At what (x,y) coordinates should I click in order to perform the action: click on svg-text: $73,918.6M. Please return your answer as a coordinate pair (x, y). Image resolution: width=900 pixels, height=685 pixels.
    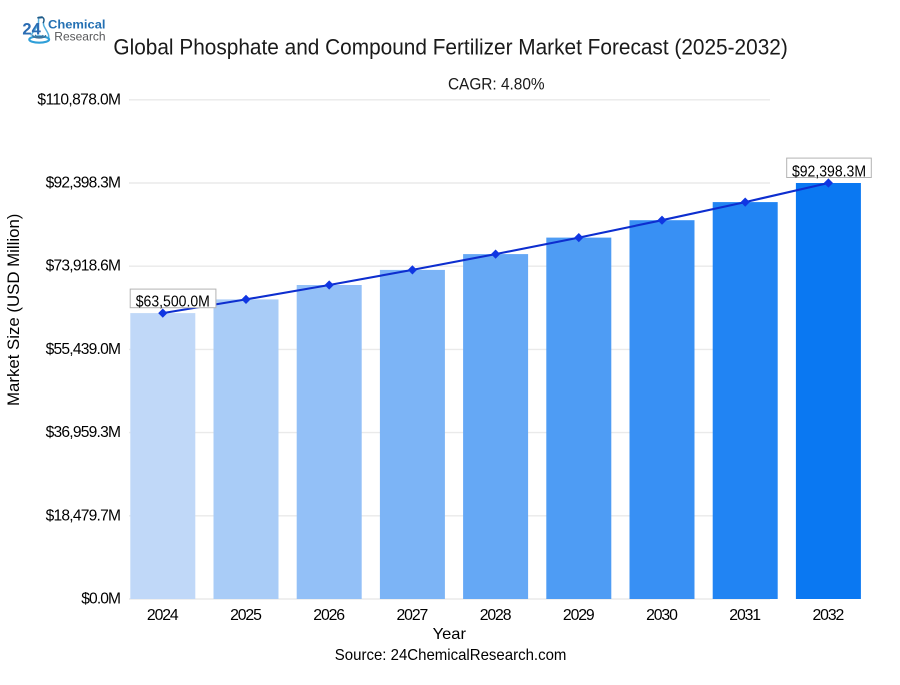
    Looking at the image, I should click on (83, 266).